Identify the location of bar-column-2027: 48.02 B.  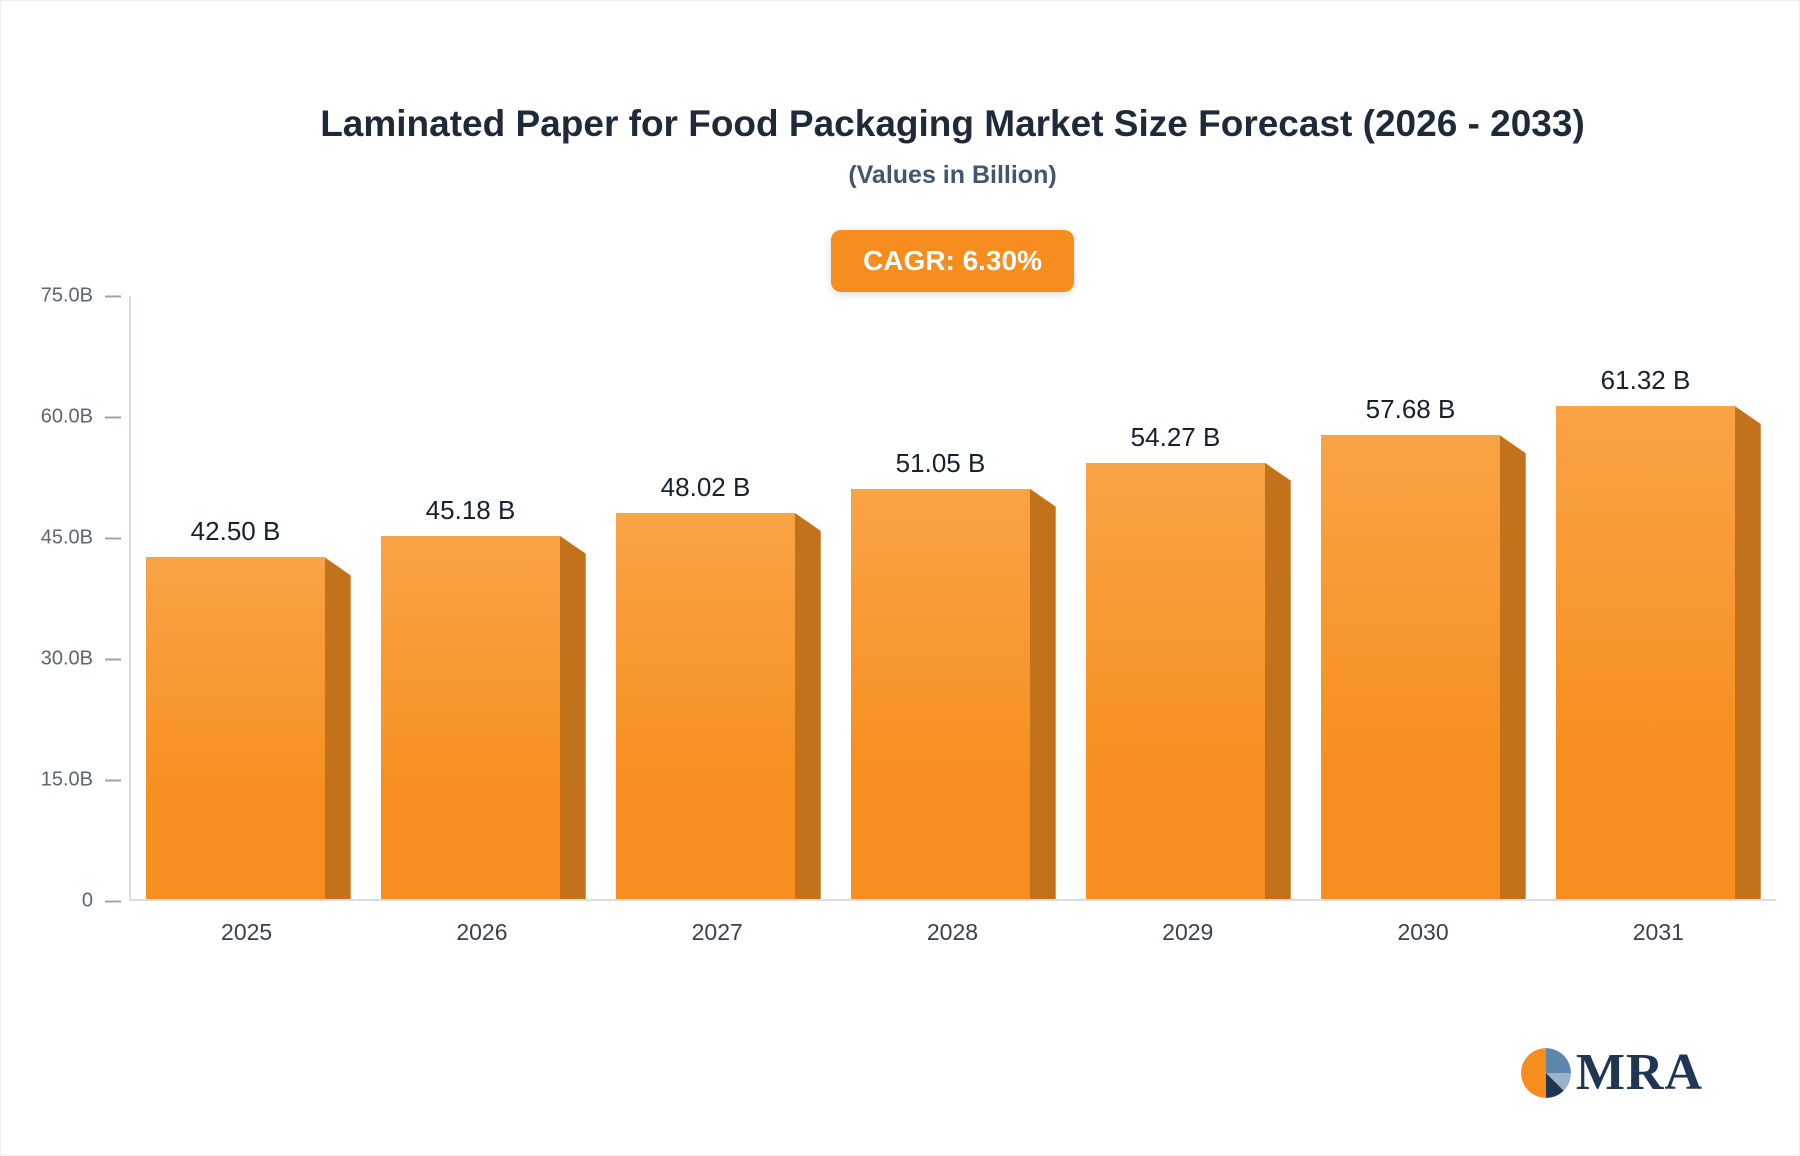
(718, 597).